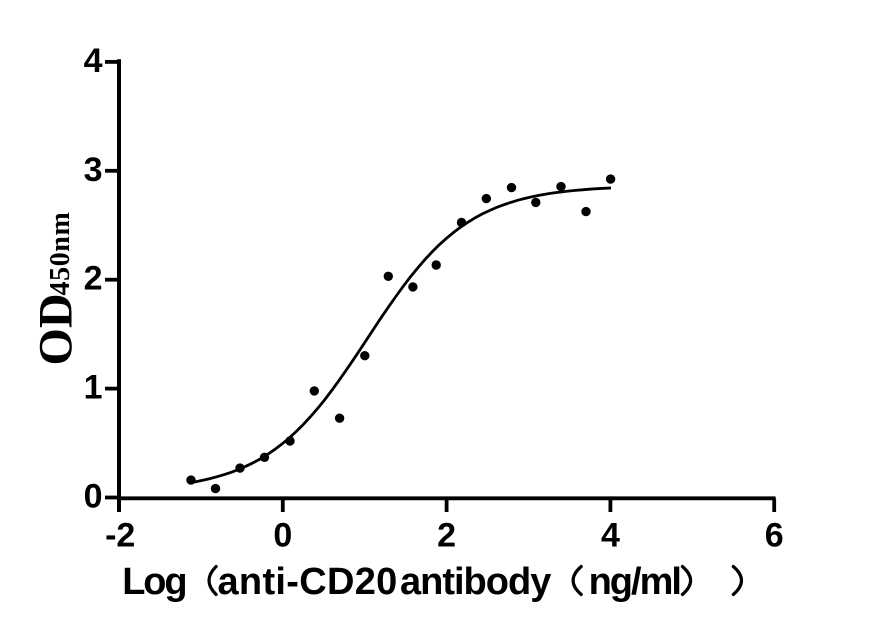  Describe the element at coordinates (634, 582) in the screenshot. I see `svg-text: ng/ml` at that location.